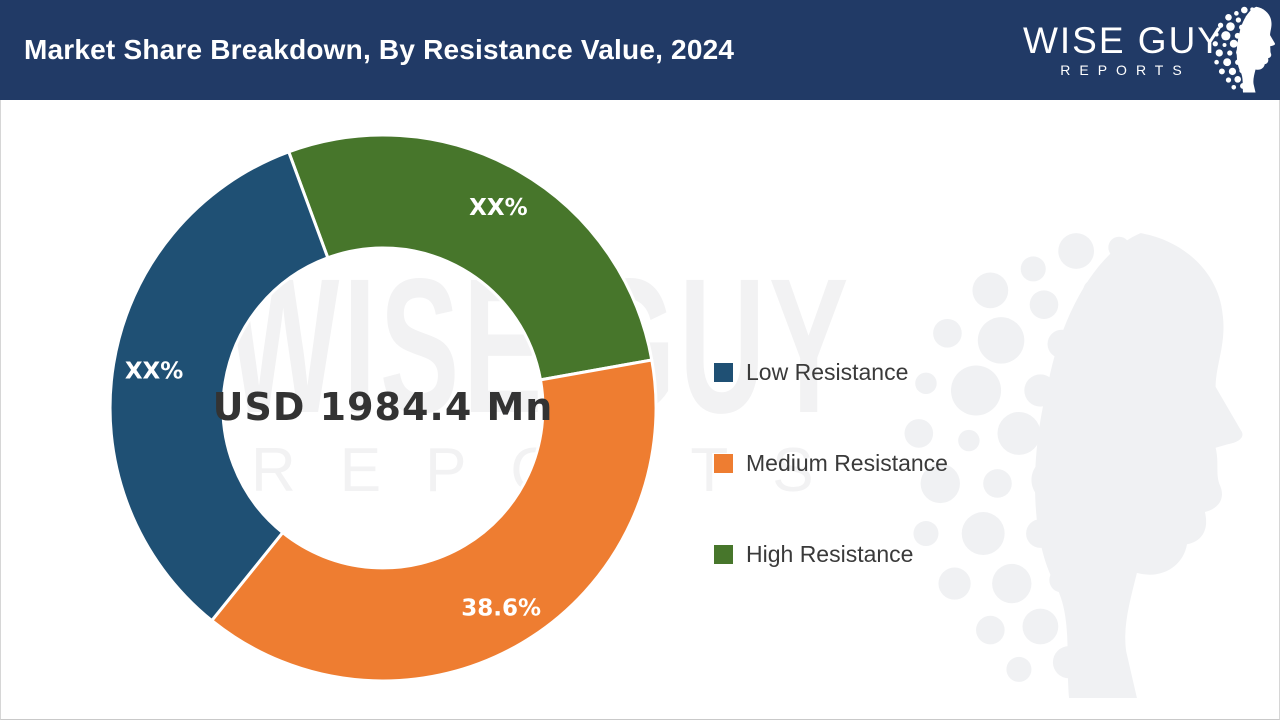 The height and width of the screenshot is (720, 1280). Describe the element at coordinates (1123, 40) in the screenshot. I see `logo-wordmark: WISE GUY` at that location.